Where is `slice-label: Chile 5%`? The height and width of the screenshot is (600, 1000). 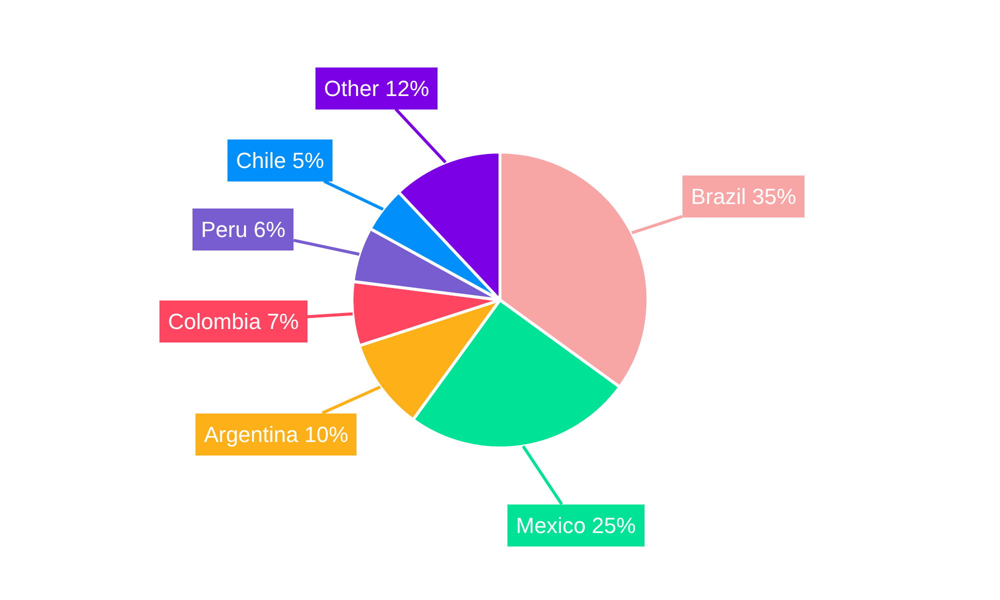
slice-label: Chile 5% is located at coordinates (280, 160).